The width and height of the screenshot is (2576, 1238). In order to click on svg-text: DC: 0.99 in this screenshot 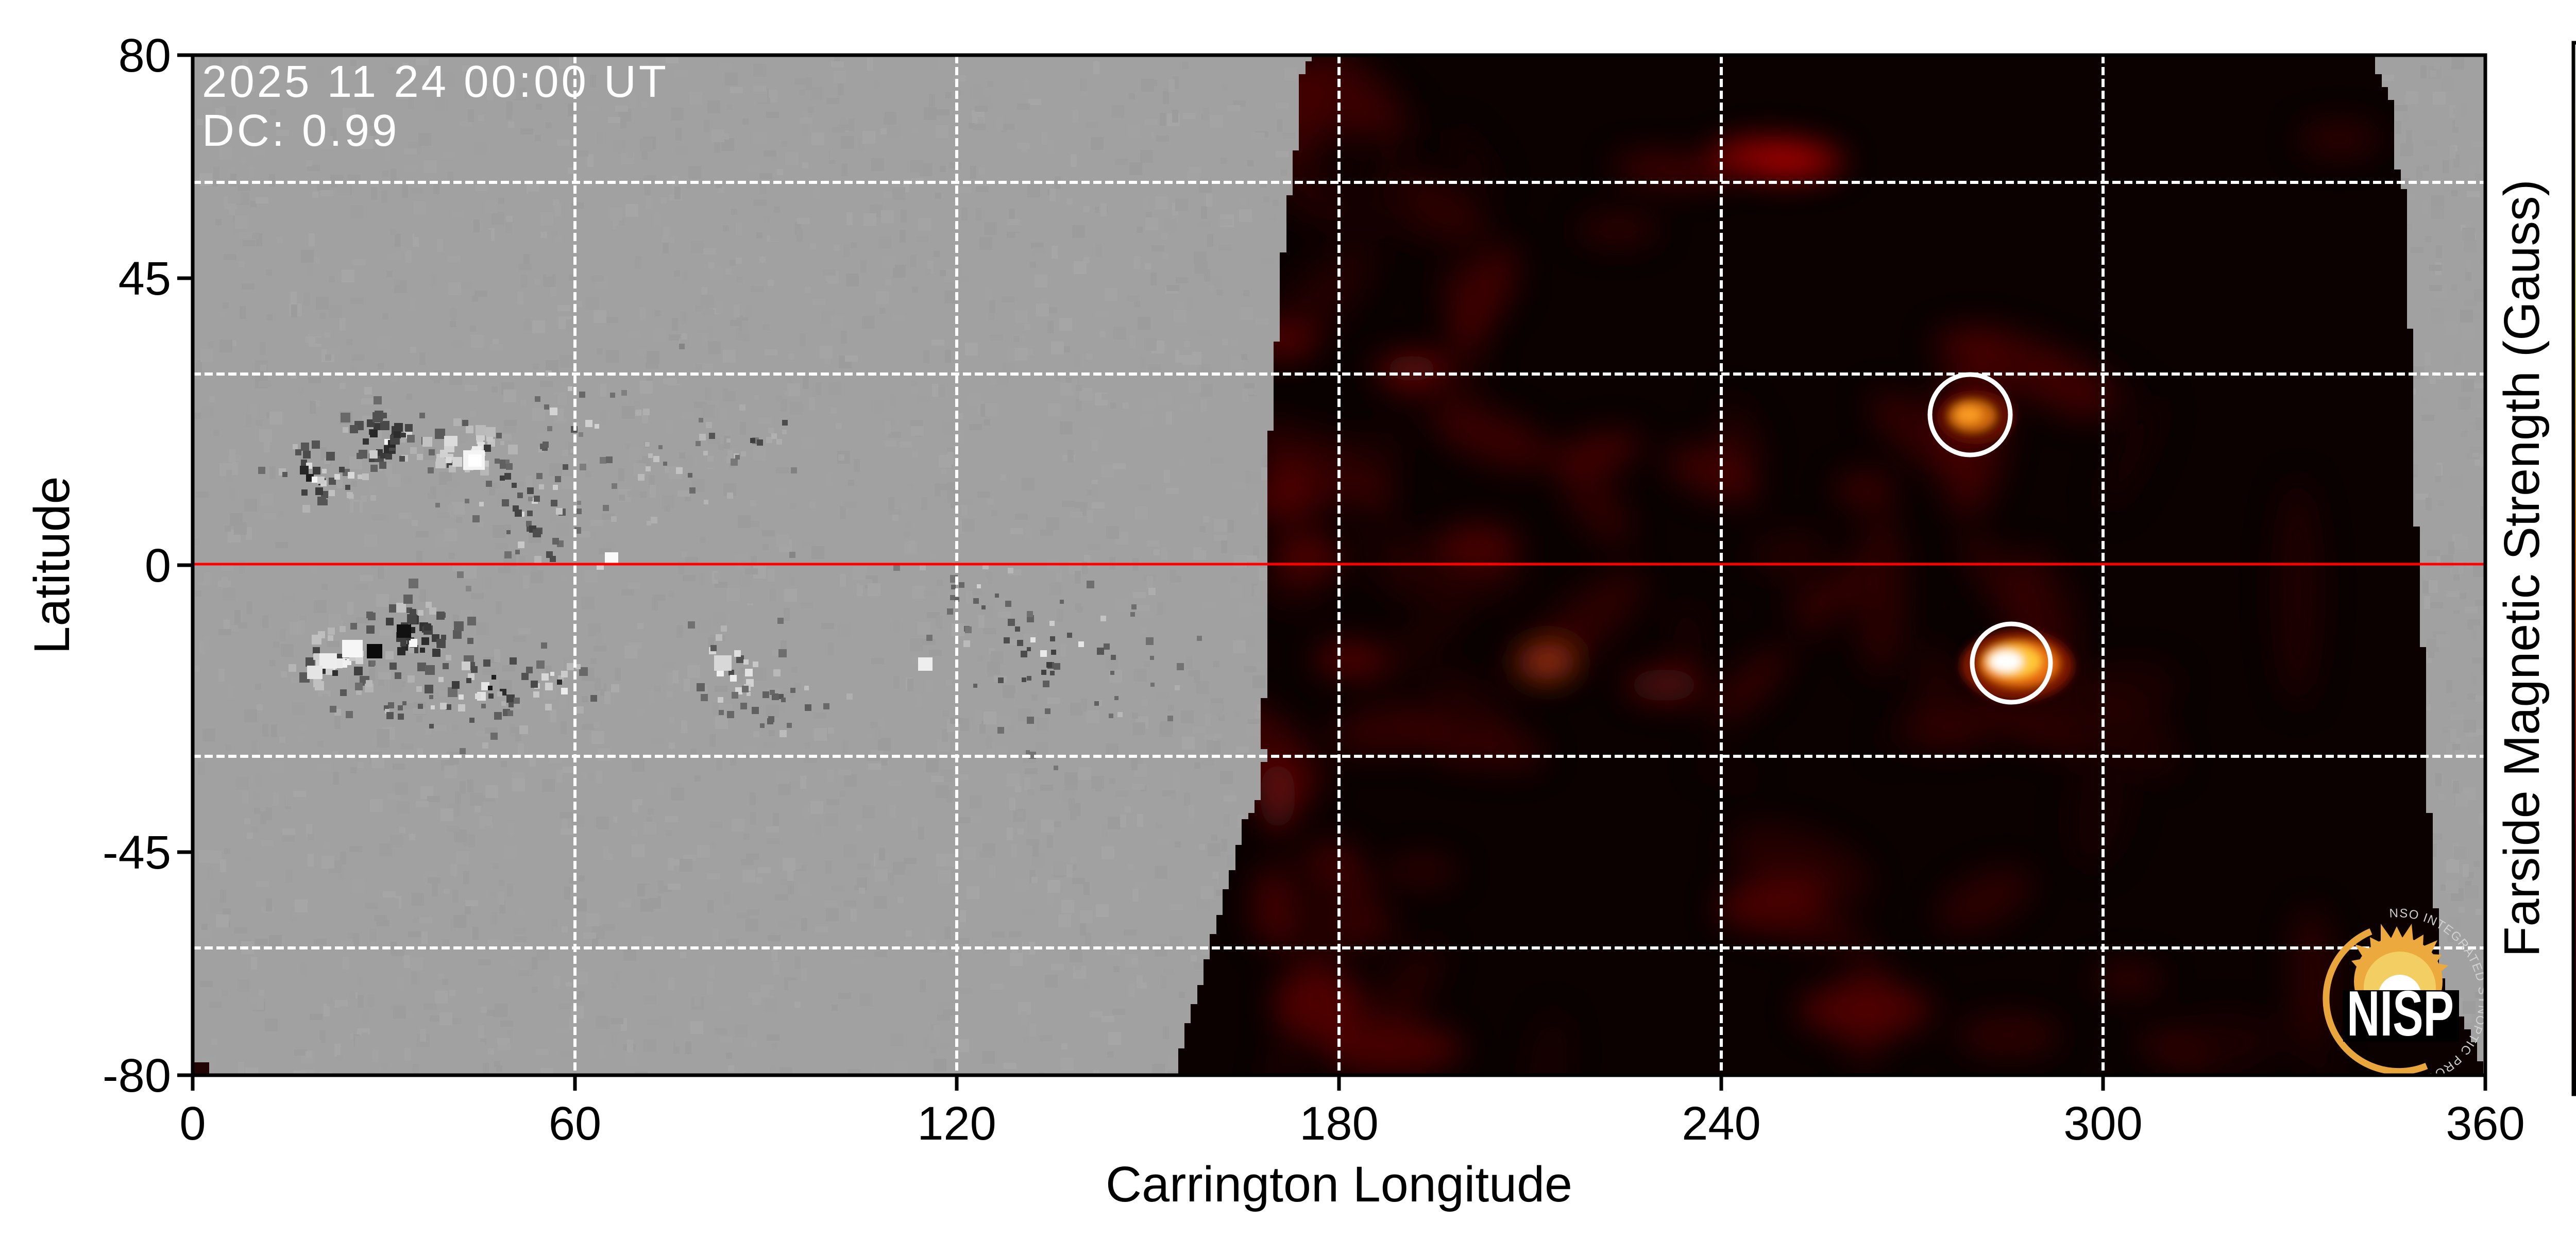, I will do `click(300, 131)`.